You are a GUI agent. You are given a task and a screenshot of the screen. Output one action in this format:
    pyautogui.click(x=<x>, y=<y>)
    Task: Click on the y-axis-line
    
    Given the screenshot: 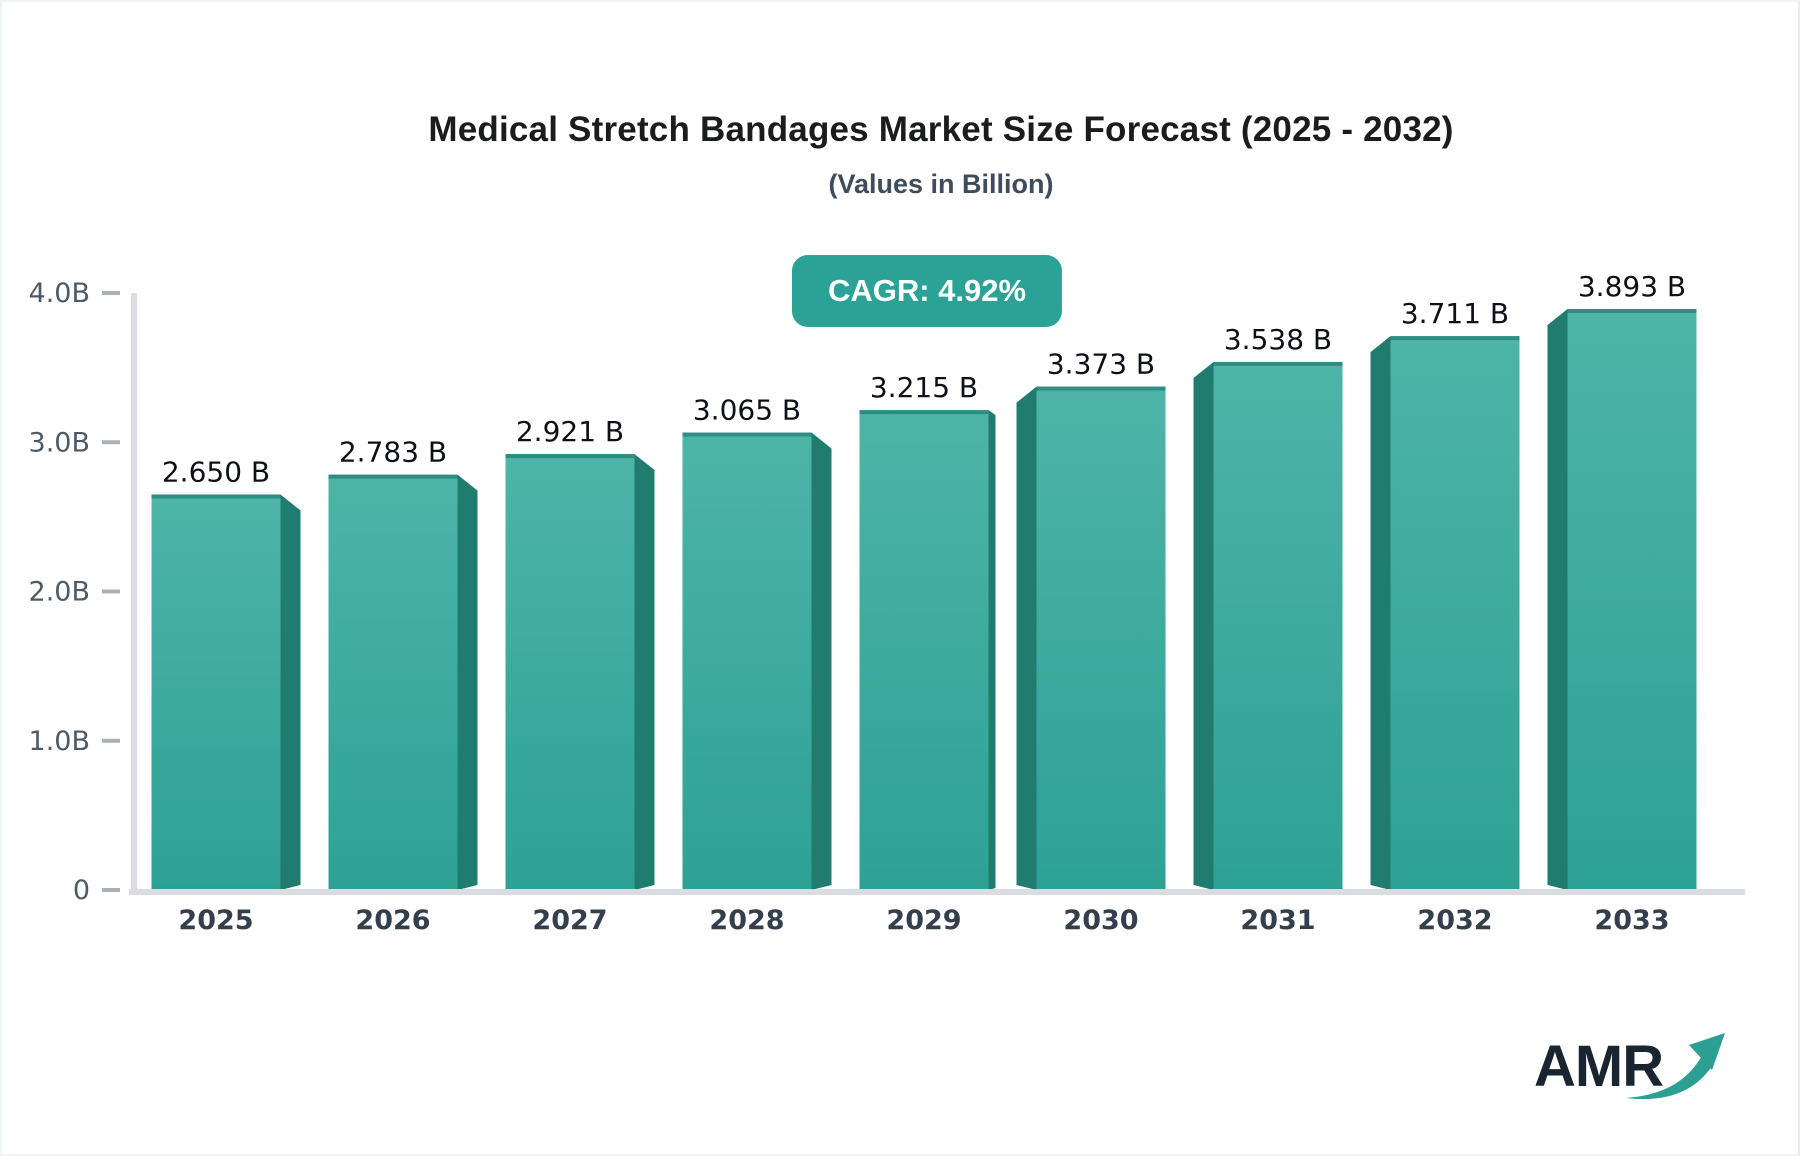 What is the action you would take?
    pyautogui.click(x=134, y=592)
    